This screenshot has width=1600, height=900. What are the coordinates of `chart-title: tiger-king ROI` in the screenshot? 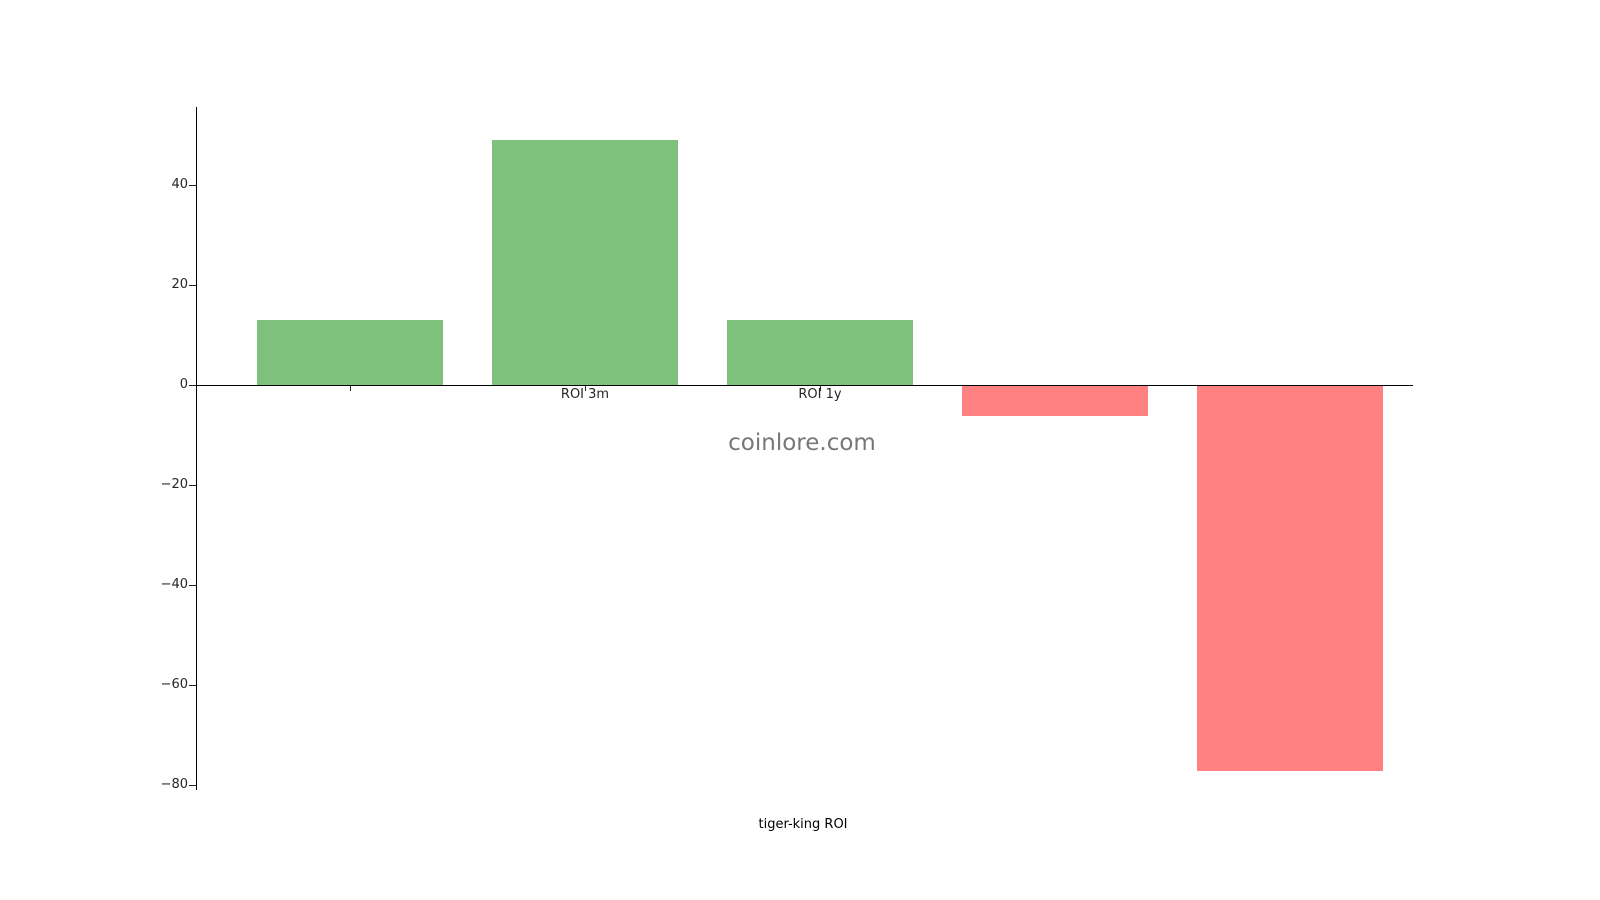 It's located at (803, 824).